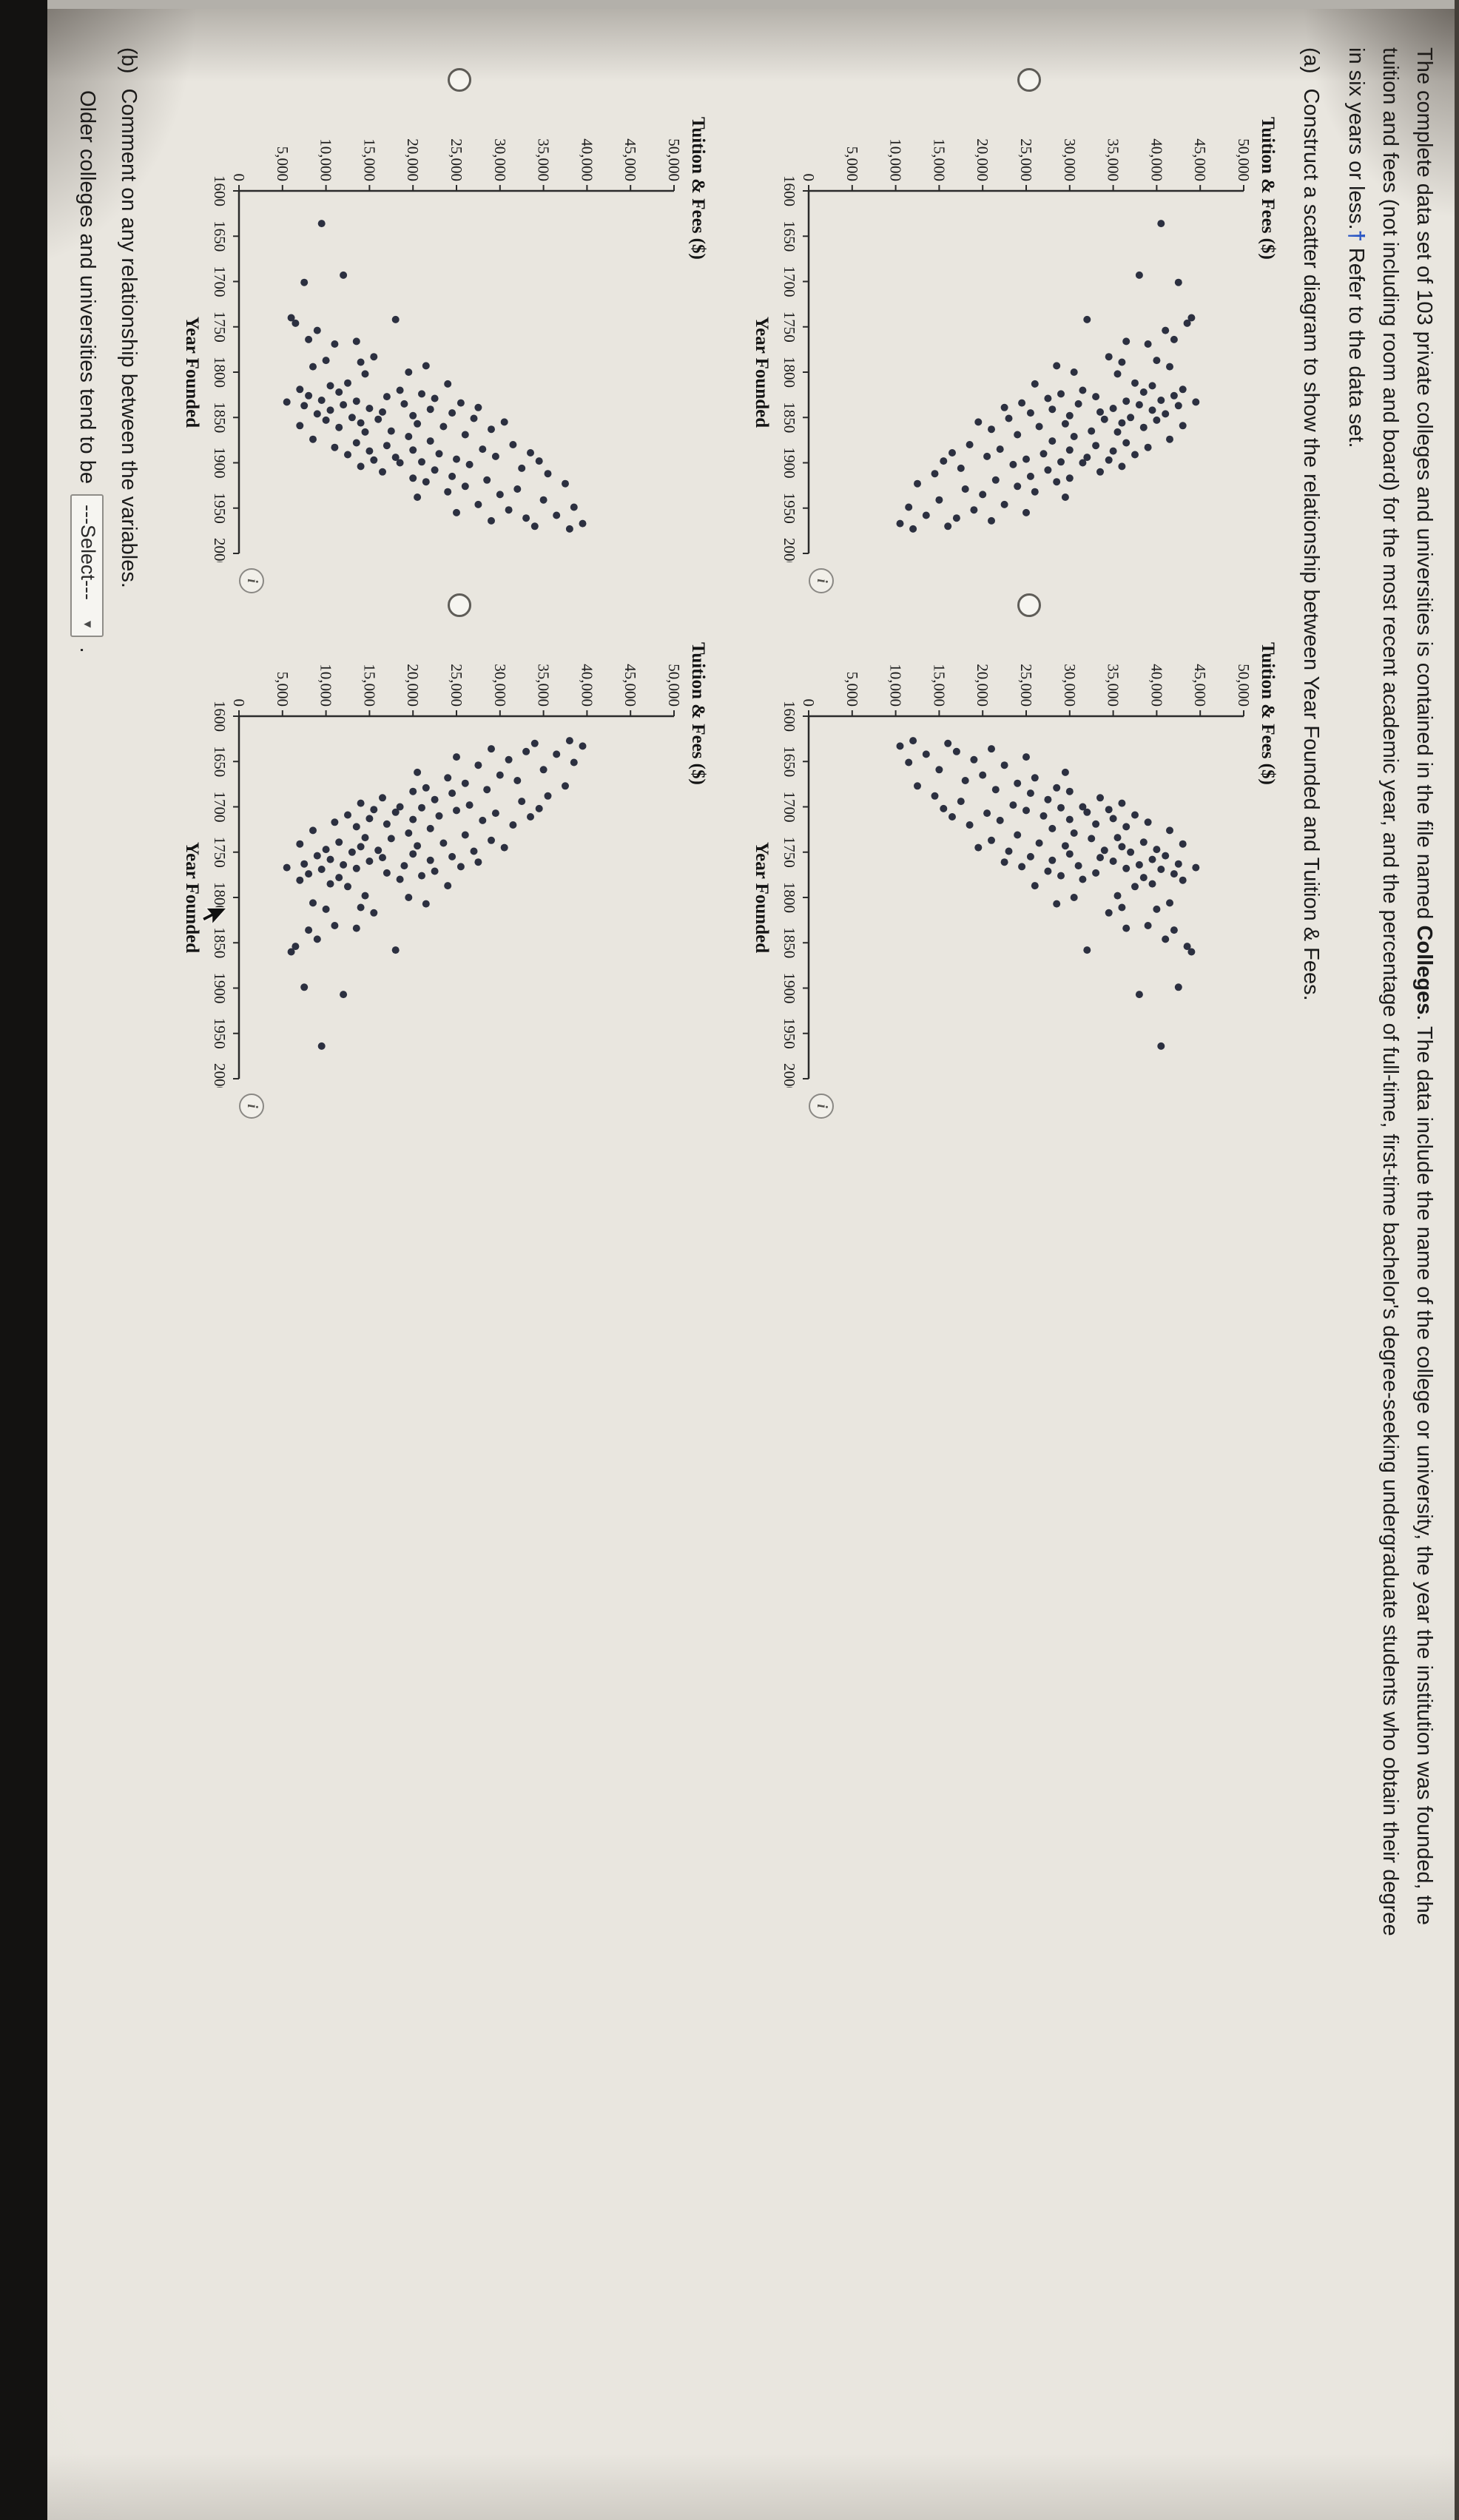 The image size is (1459, 2520). What do you see at coordinates (1457, 1260) in the screenshot?
I see `screen-top-edge` at bounding box center [1457, 1260].